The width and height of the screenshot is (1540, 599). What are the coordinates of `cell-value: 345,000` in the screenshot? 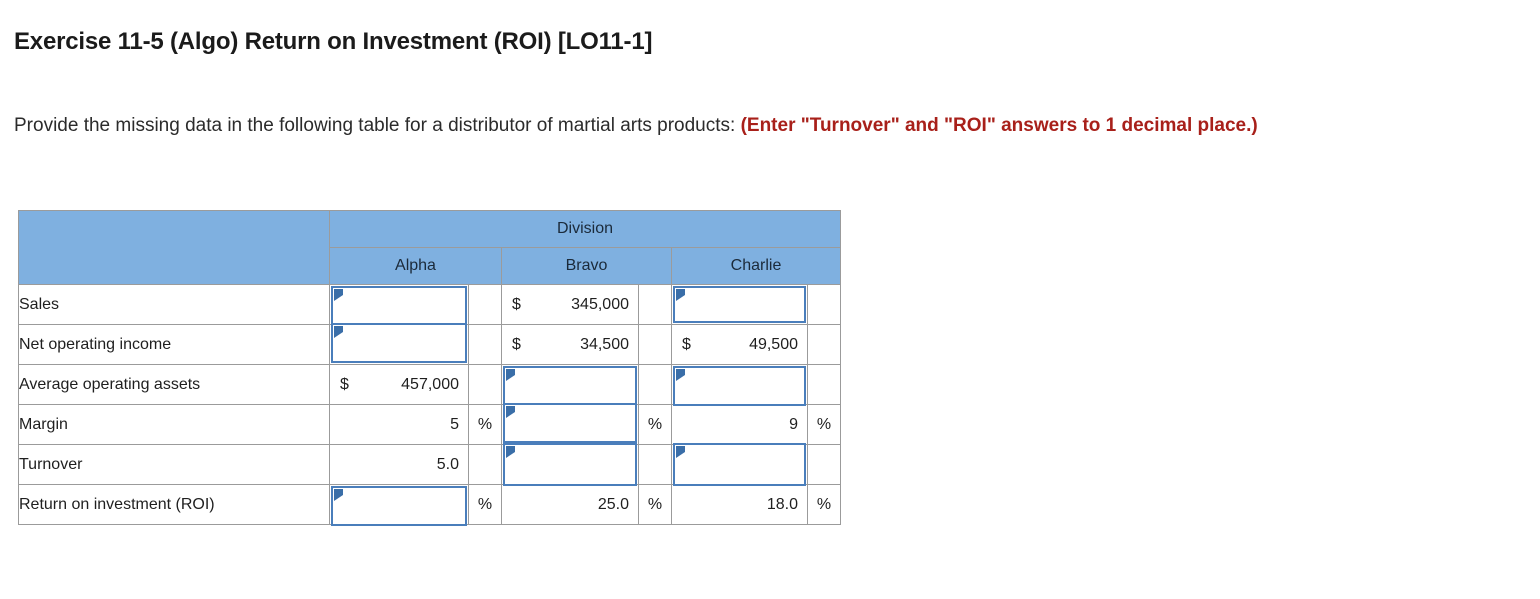 It's located at (600, 304).